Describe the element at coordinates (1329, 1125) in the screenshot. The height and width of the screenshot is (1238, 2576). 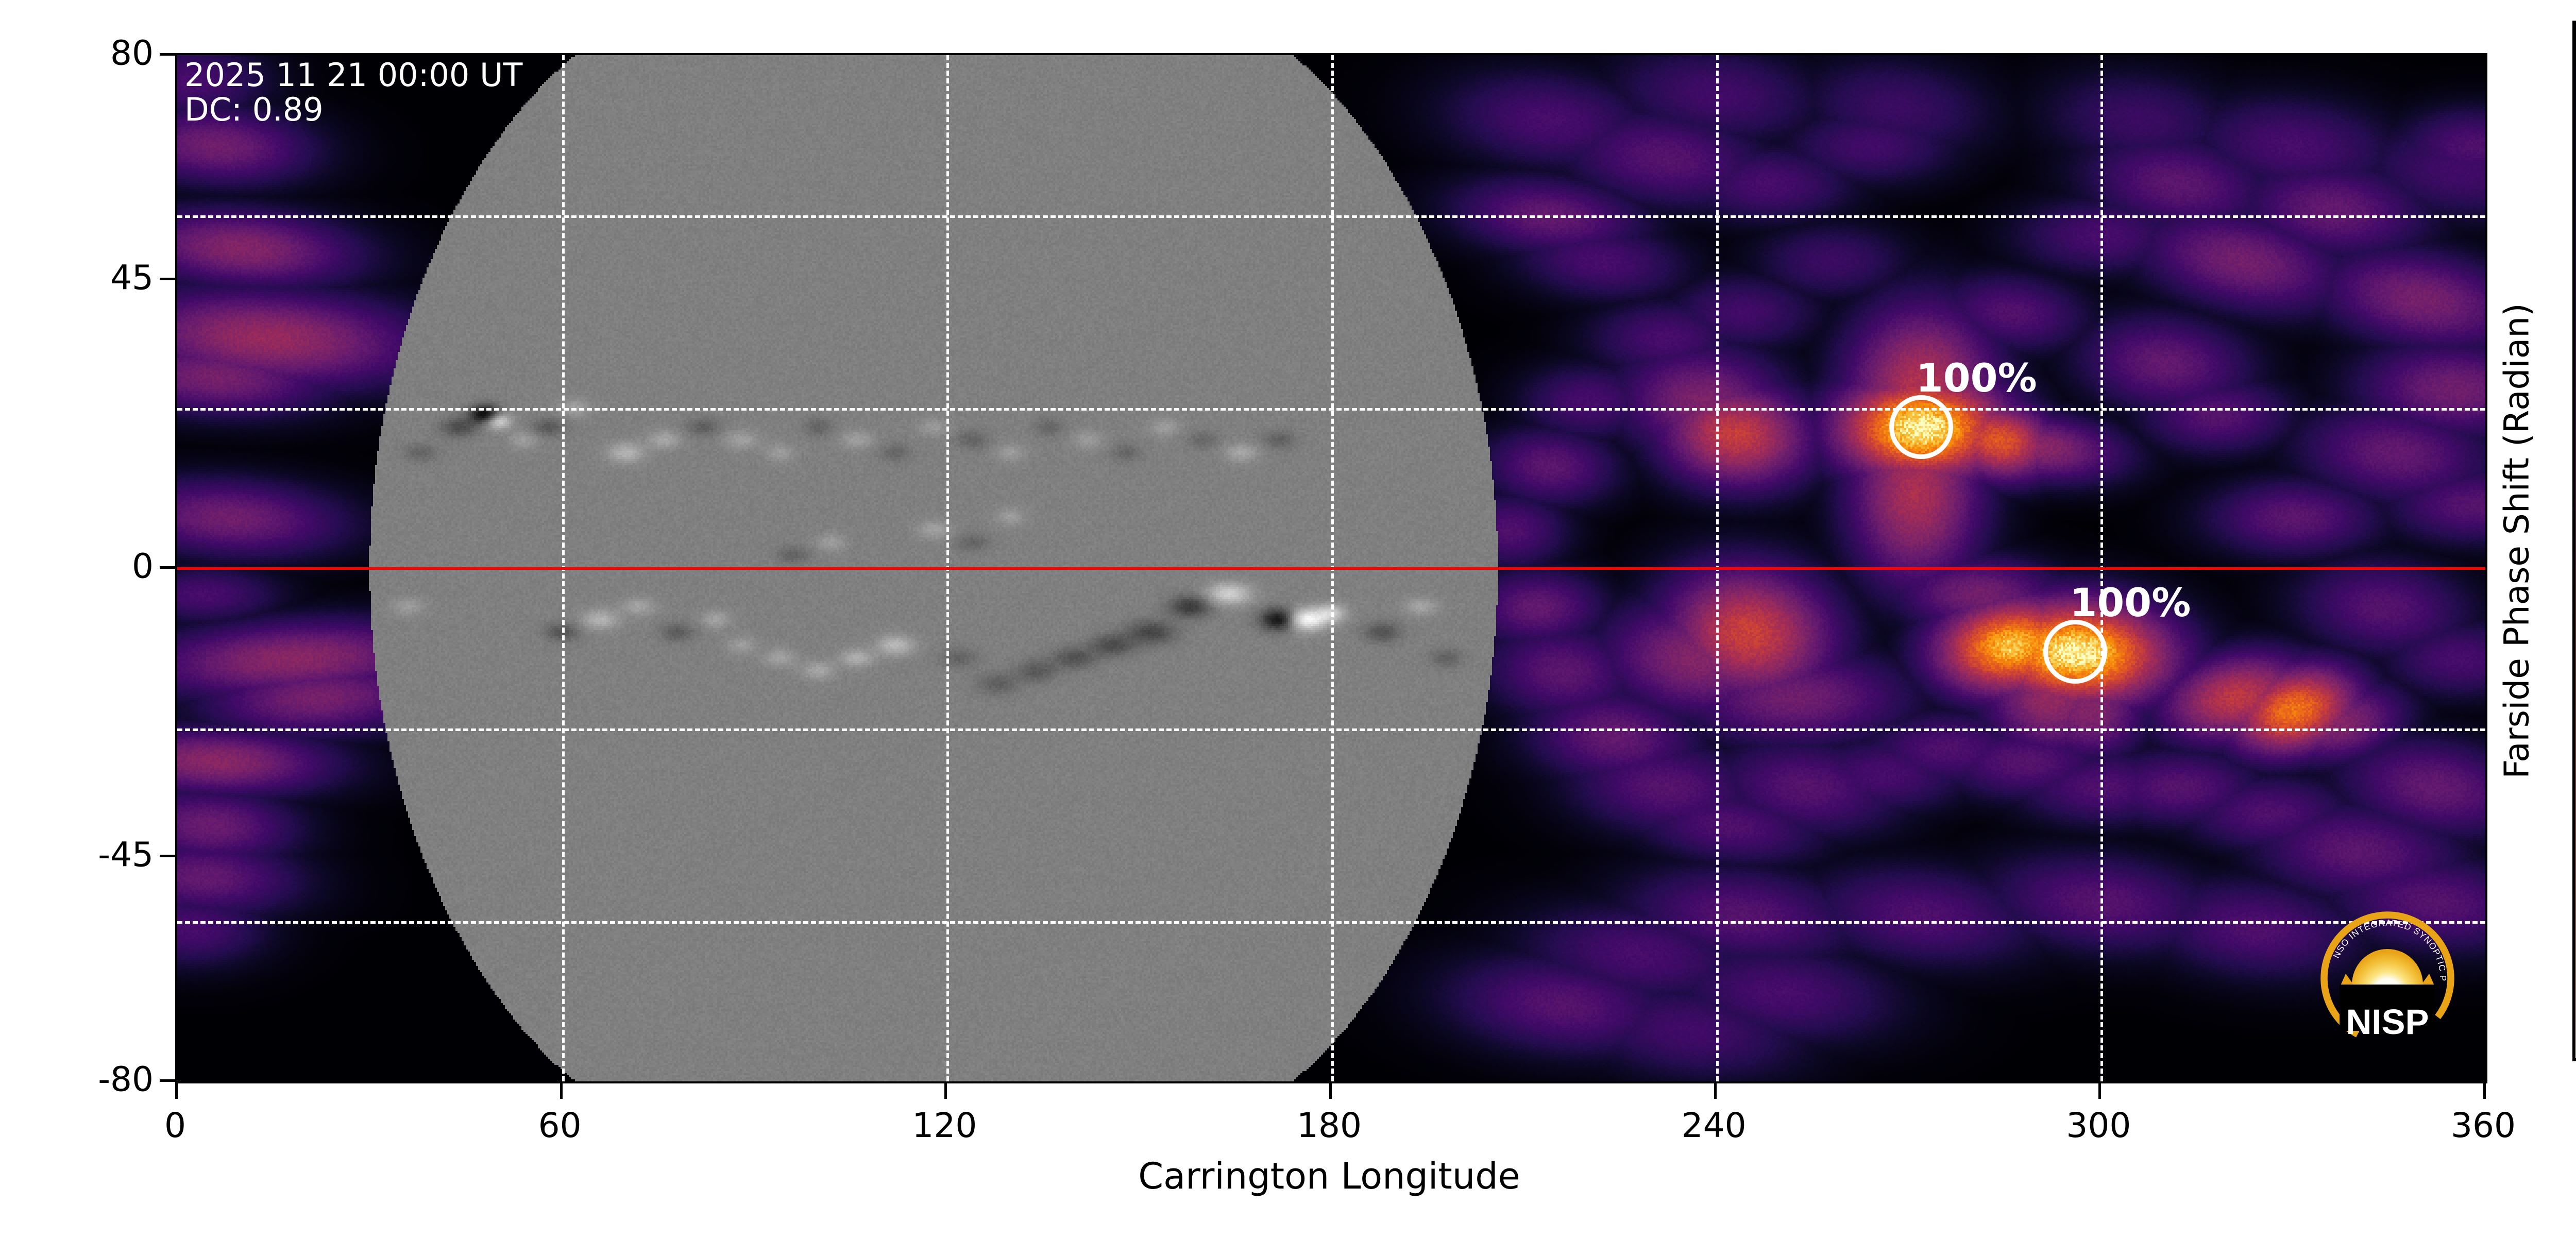
I see `x-axis-tick-label: 180` at that location.